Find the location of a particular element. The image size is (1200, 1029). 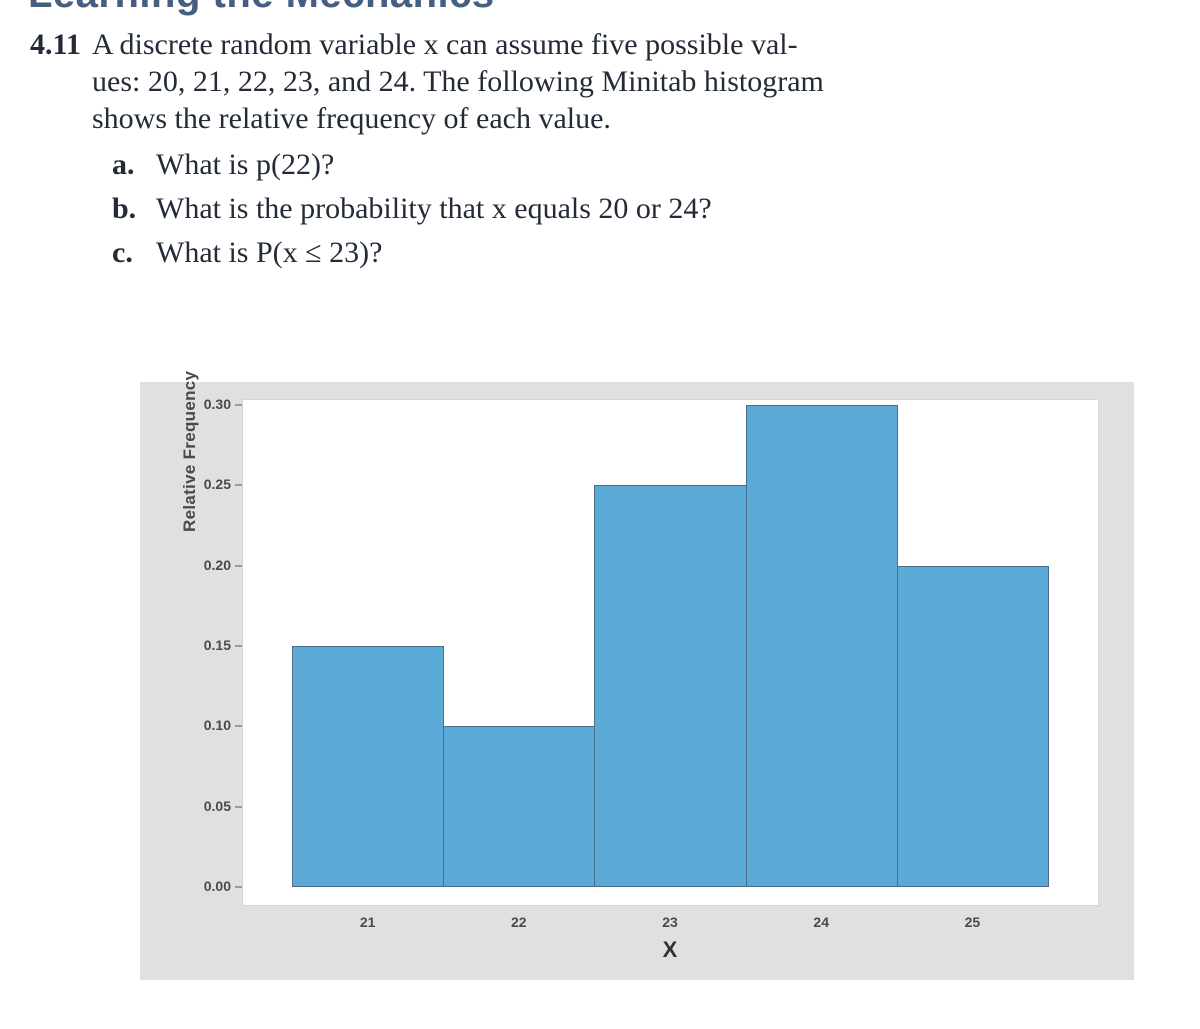

x-axis-tick-label: 24 is located at coordinates (821, 922).